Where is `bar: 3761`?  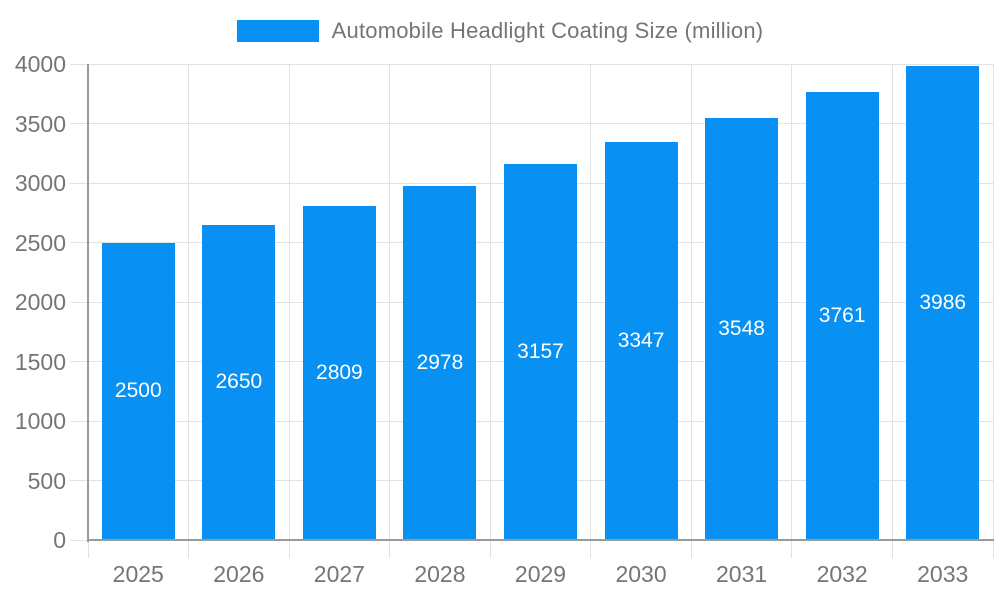
bar: 3761 is located at coordinates (842, 316).